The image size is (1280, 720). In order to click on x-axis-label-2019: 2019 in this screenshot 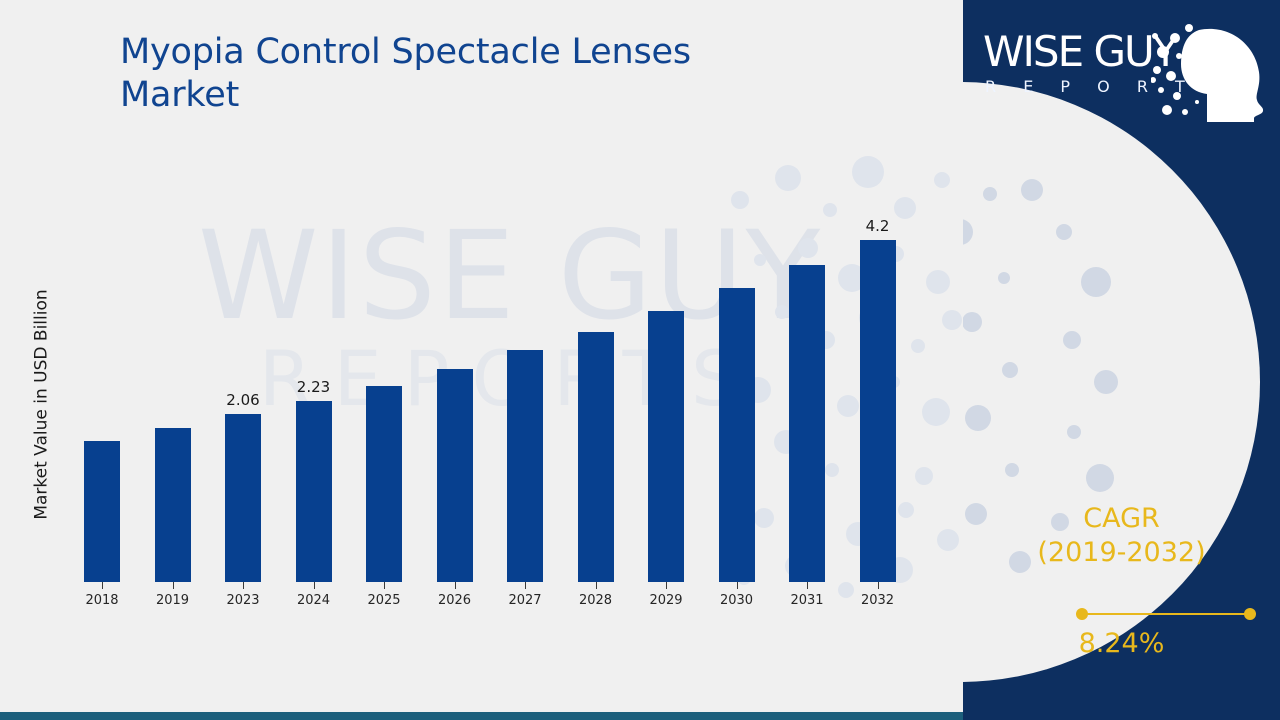, I will do `click(172, 600)`.